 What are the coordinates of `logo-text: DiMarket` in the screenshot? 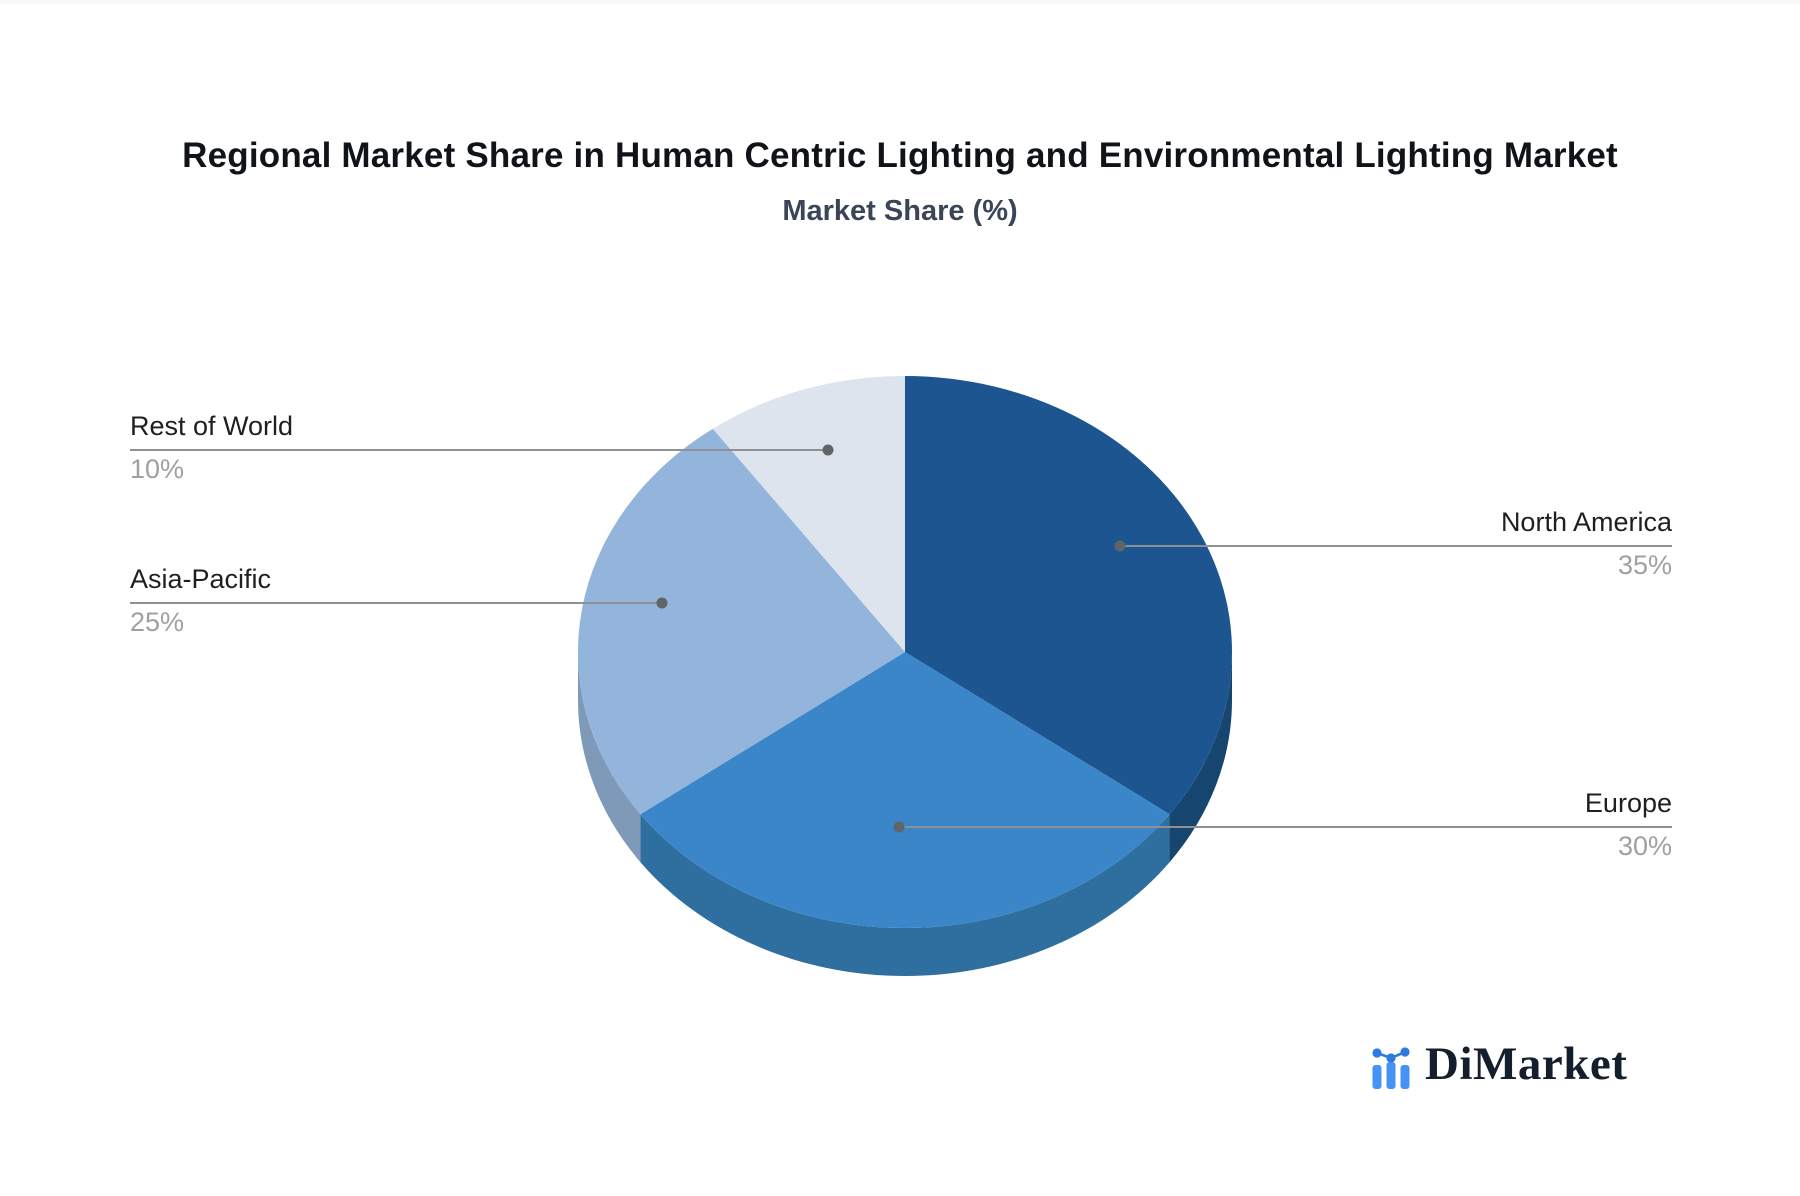 It's located at (1526, 1064).